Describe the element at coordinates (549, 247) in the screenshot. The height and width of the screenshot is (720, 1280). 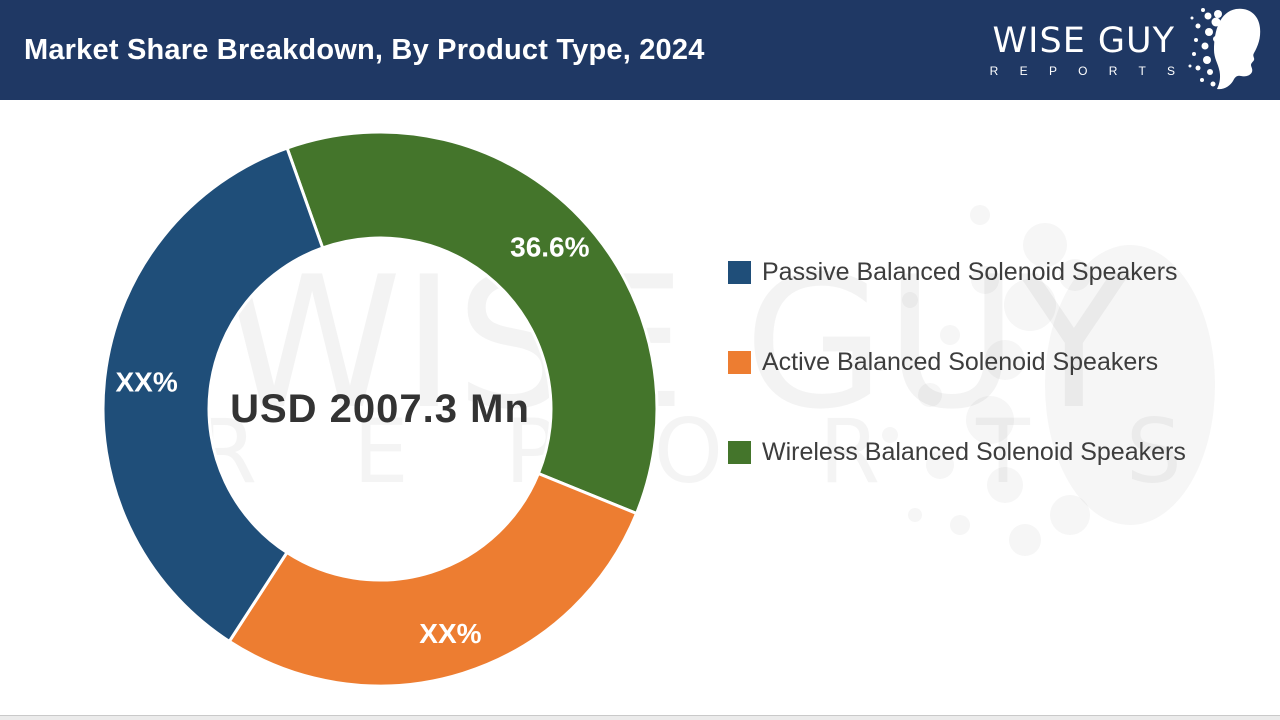
I see `slice-label-0: 36.6%` at that location.